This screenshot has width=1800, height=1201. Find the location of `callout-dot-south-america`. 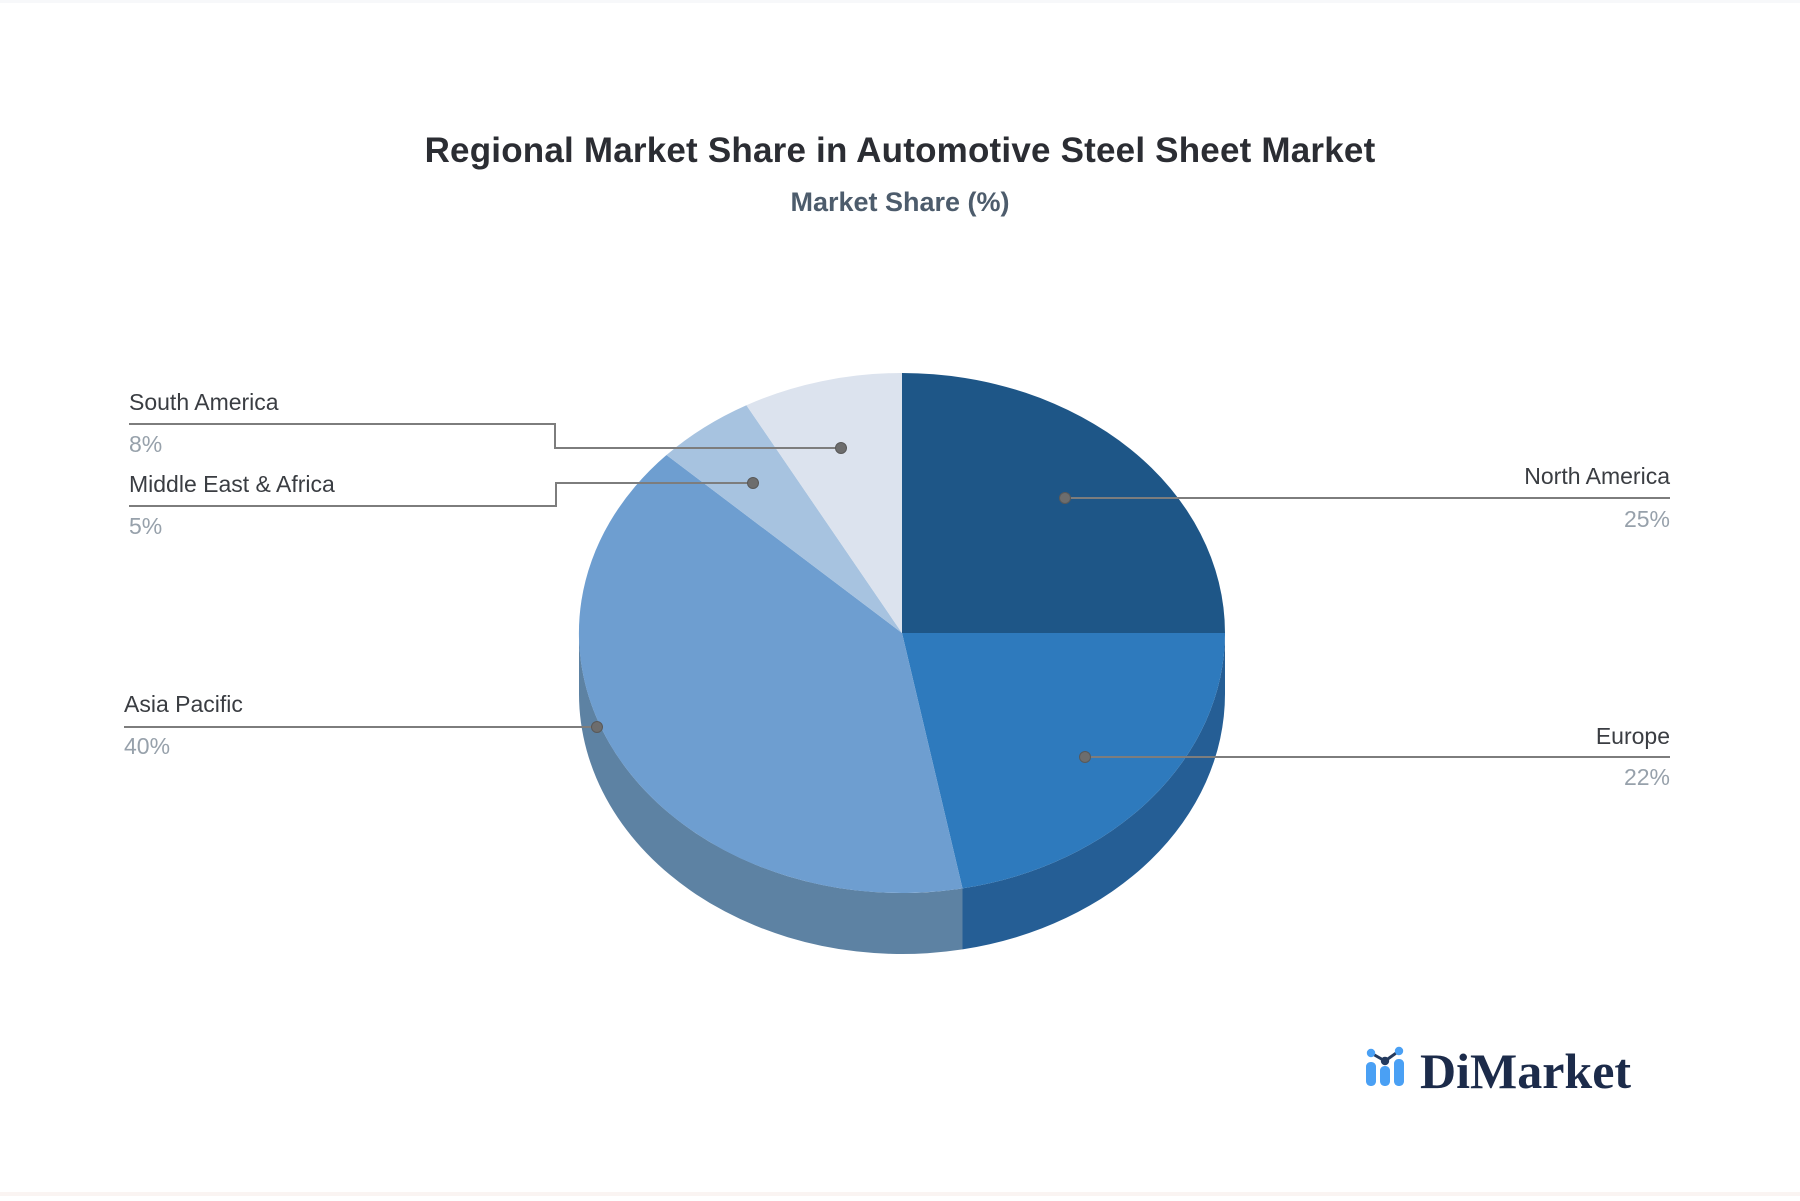

callout-dot-south-america is located at coordinates (841, 448).